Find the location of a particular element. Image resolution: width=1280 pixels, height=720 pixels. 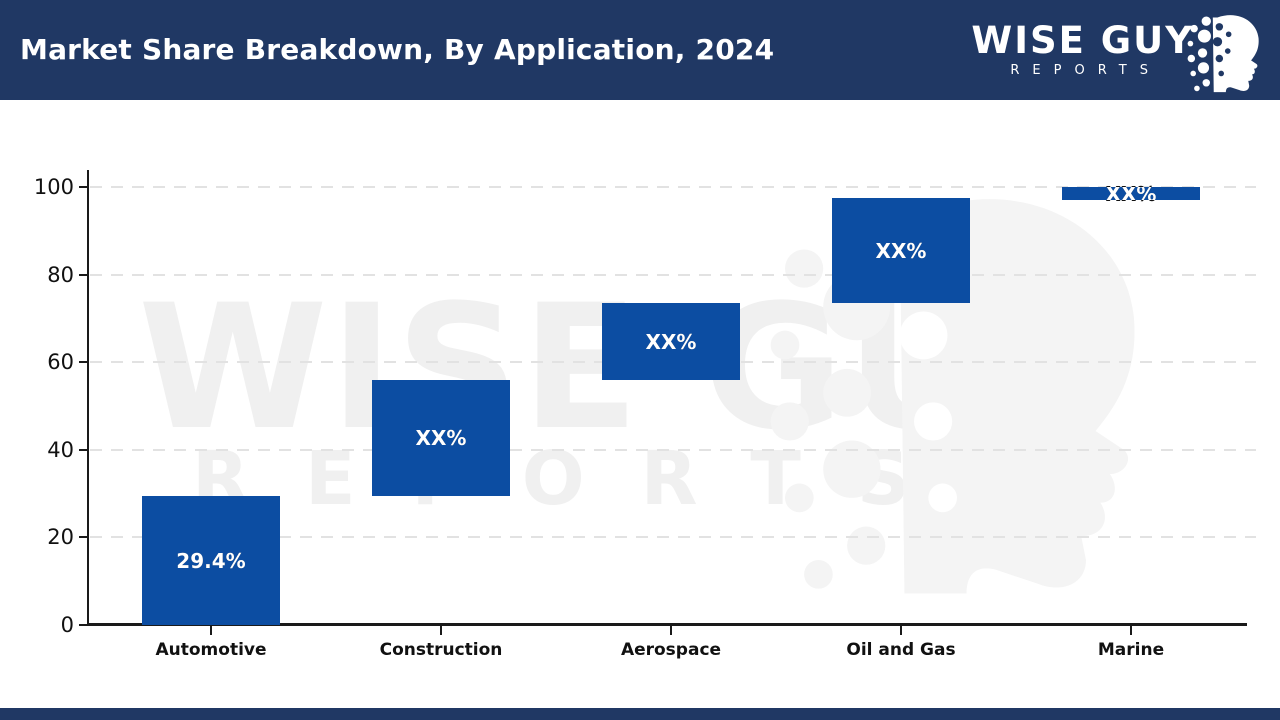

x-category-label: Automotive is located at coordinates (211, 650).